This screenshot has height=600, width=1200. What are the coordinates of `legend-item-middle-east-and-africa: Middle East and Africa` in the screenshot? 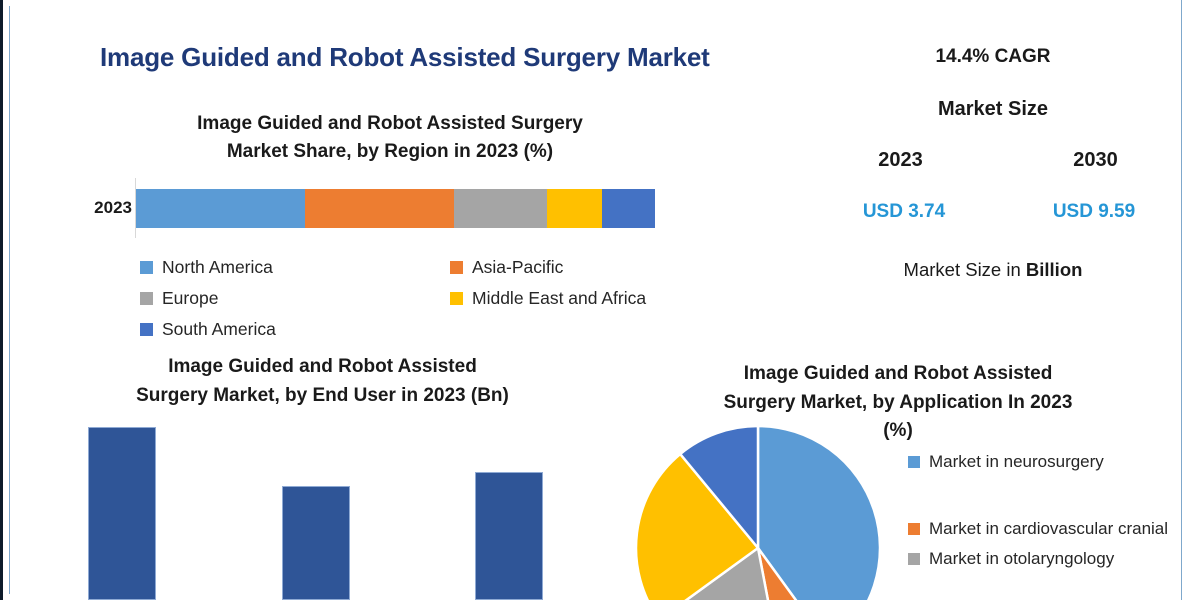 It's located at (548, 298).